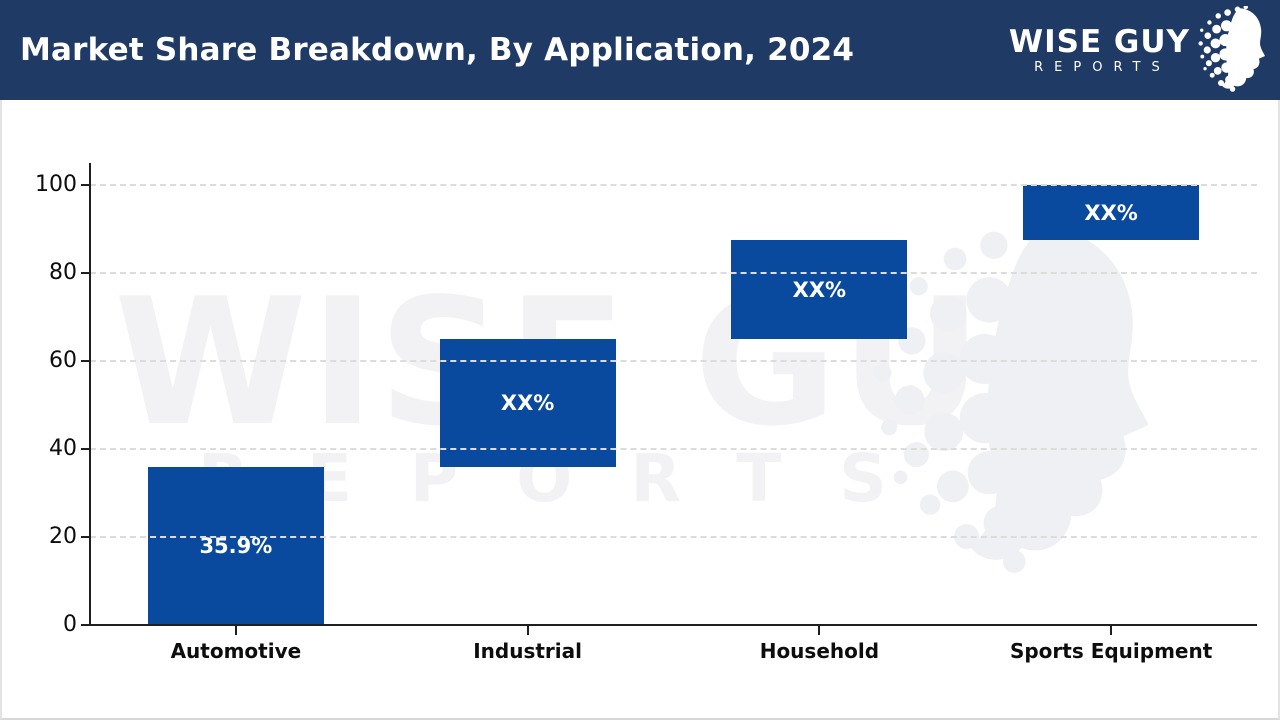 This screenshot has height=720, width=1280. What do you see at coordinates (1102, 68) in the screenshot?
I see `logo-subtitle: REPORTS` at bounding box center [1102, 68].